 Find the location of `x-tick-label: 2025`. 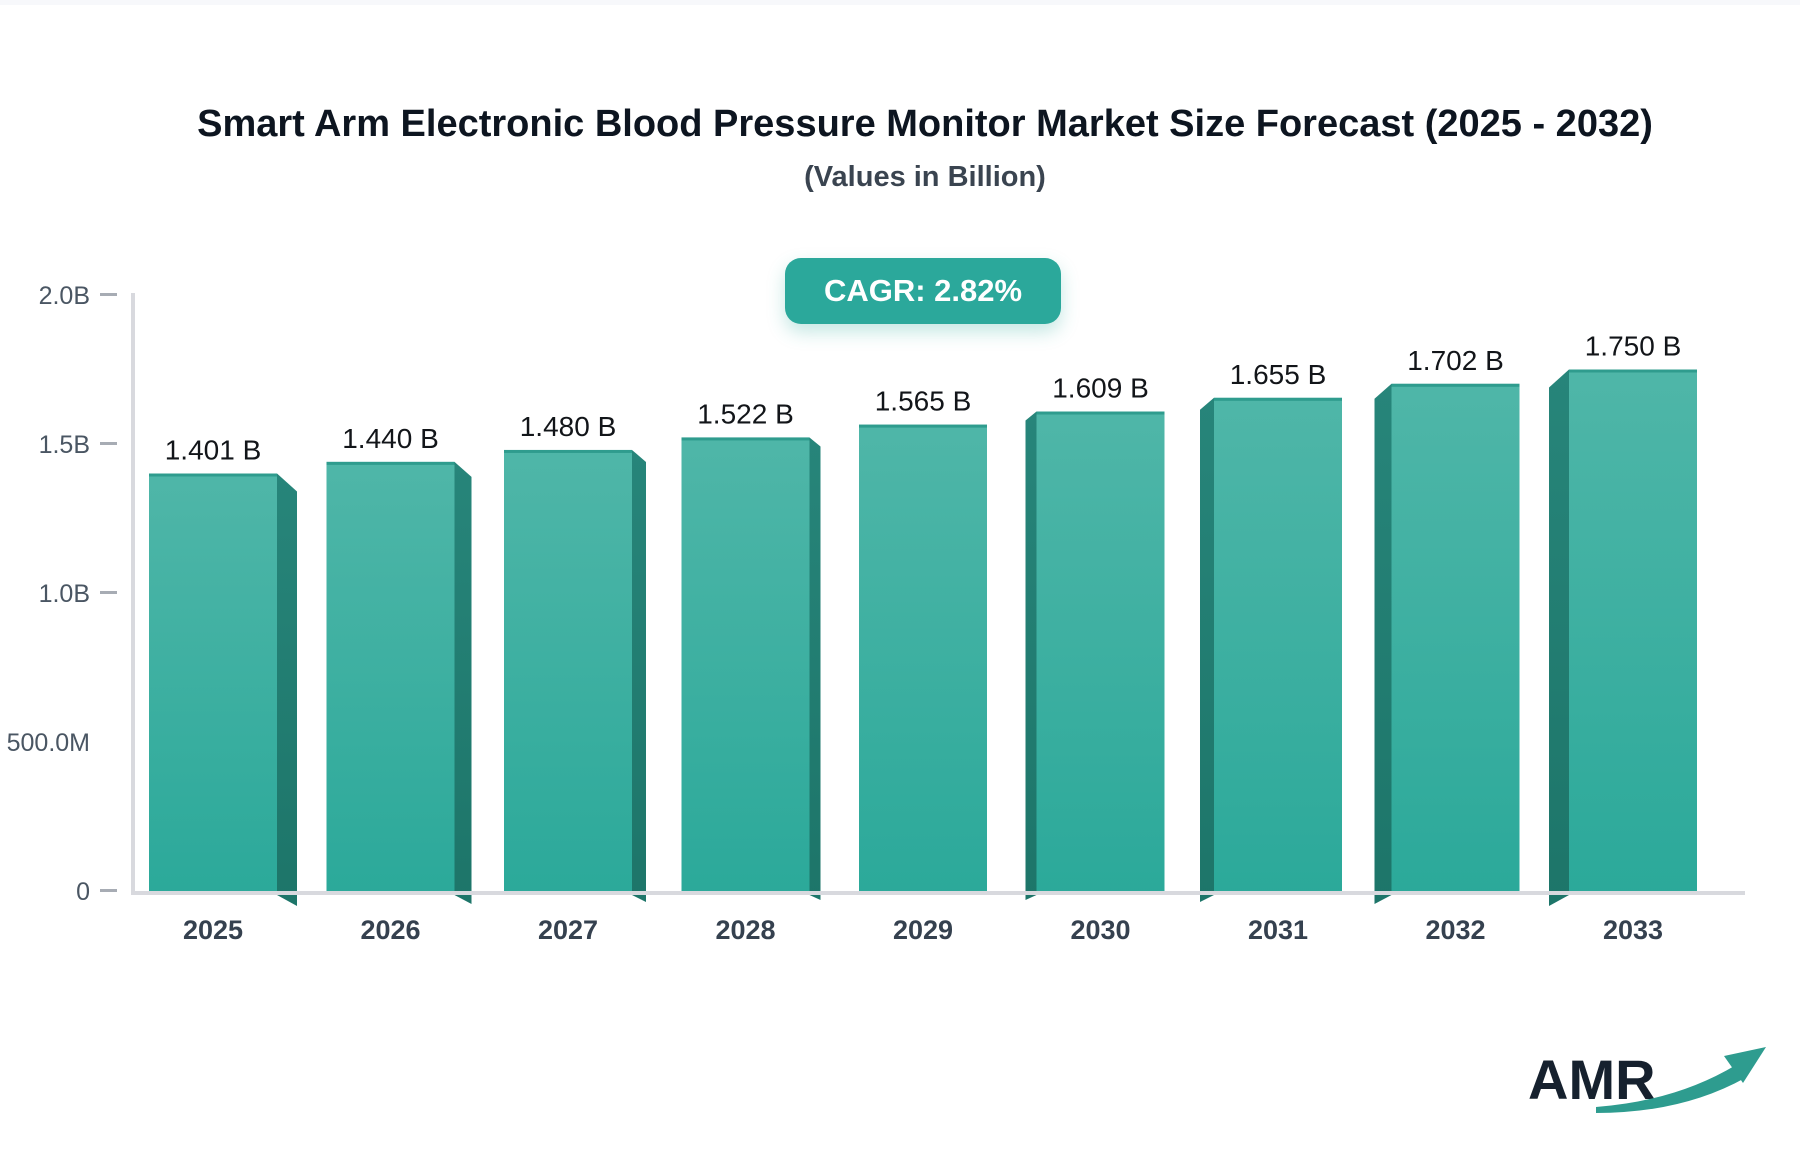

x-tick-label: 2025 is located at coordinates (213, 930).